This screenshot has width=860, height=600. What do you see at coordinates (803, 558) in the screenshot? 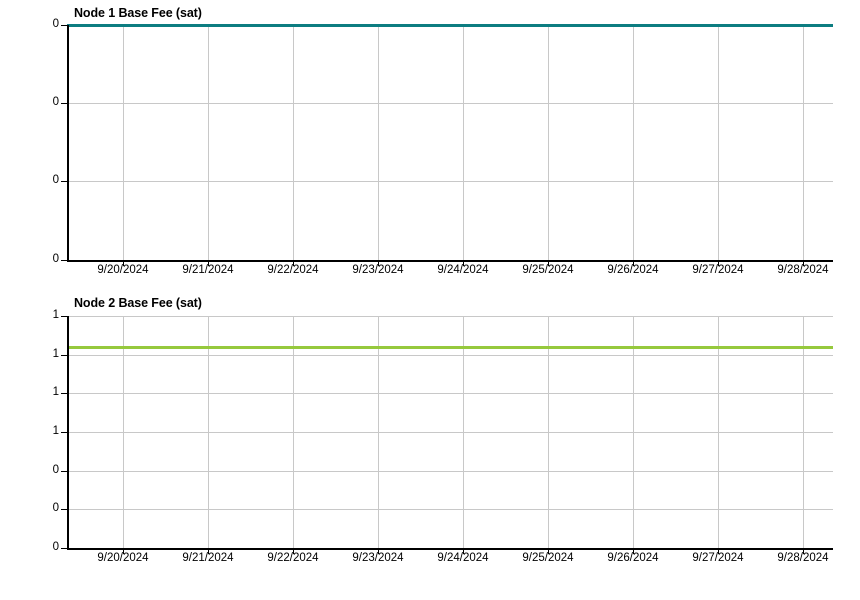
I see `chart-2-x-tick-label: 9/28/2024` at bounding box center [803, 558].